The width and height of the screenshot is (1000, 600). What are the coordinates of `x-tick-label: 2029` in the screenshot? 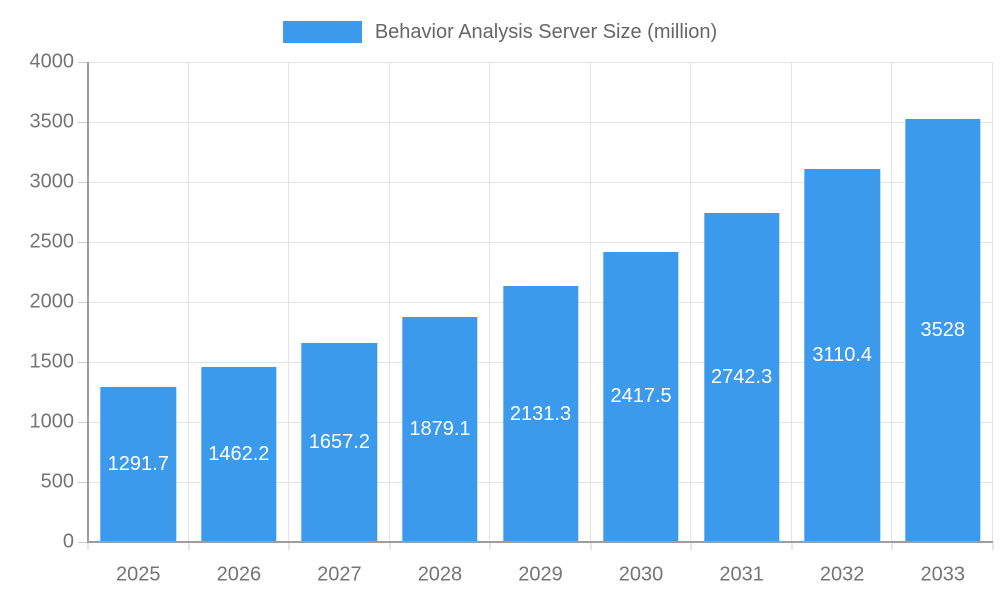 It's located at (540, 574).